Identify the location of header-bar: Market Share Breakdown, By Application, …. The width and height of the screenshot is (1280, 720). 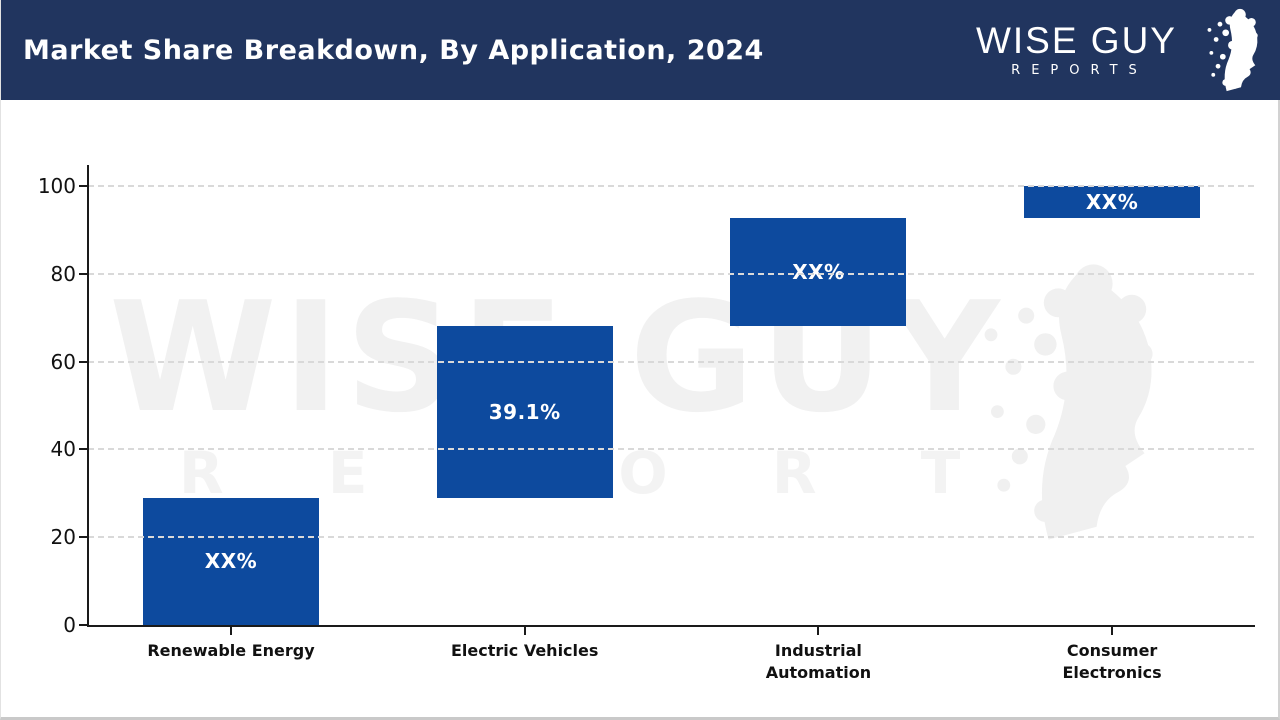
(640, 50).